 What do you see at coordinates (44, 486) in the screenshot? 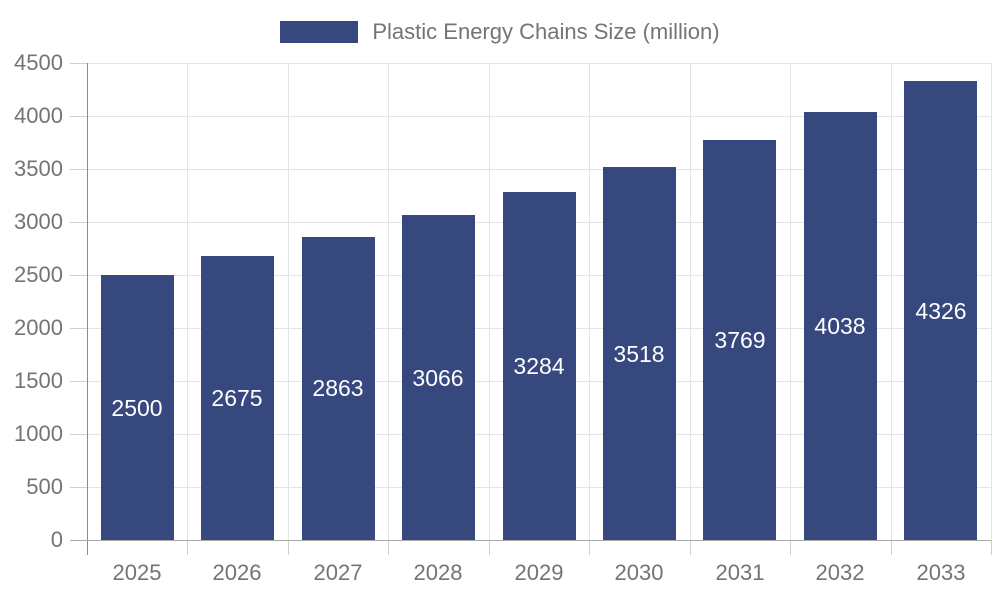
I see `y-axis-tick-label: 500` at bounding box center [44, 486].